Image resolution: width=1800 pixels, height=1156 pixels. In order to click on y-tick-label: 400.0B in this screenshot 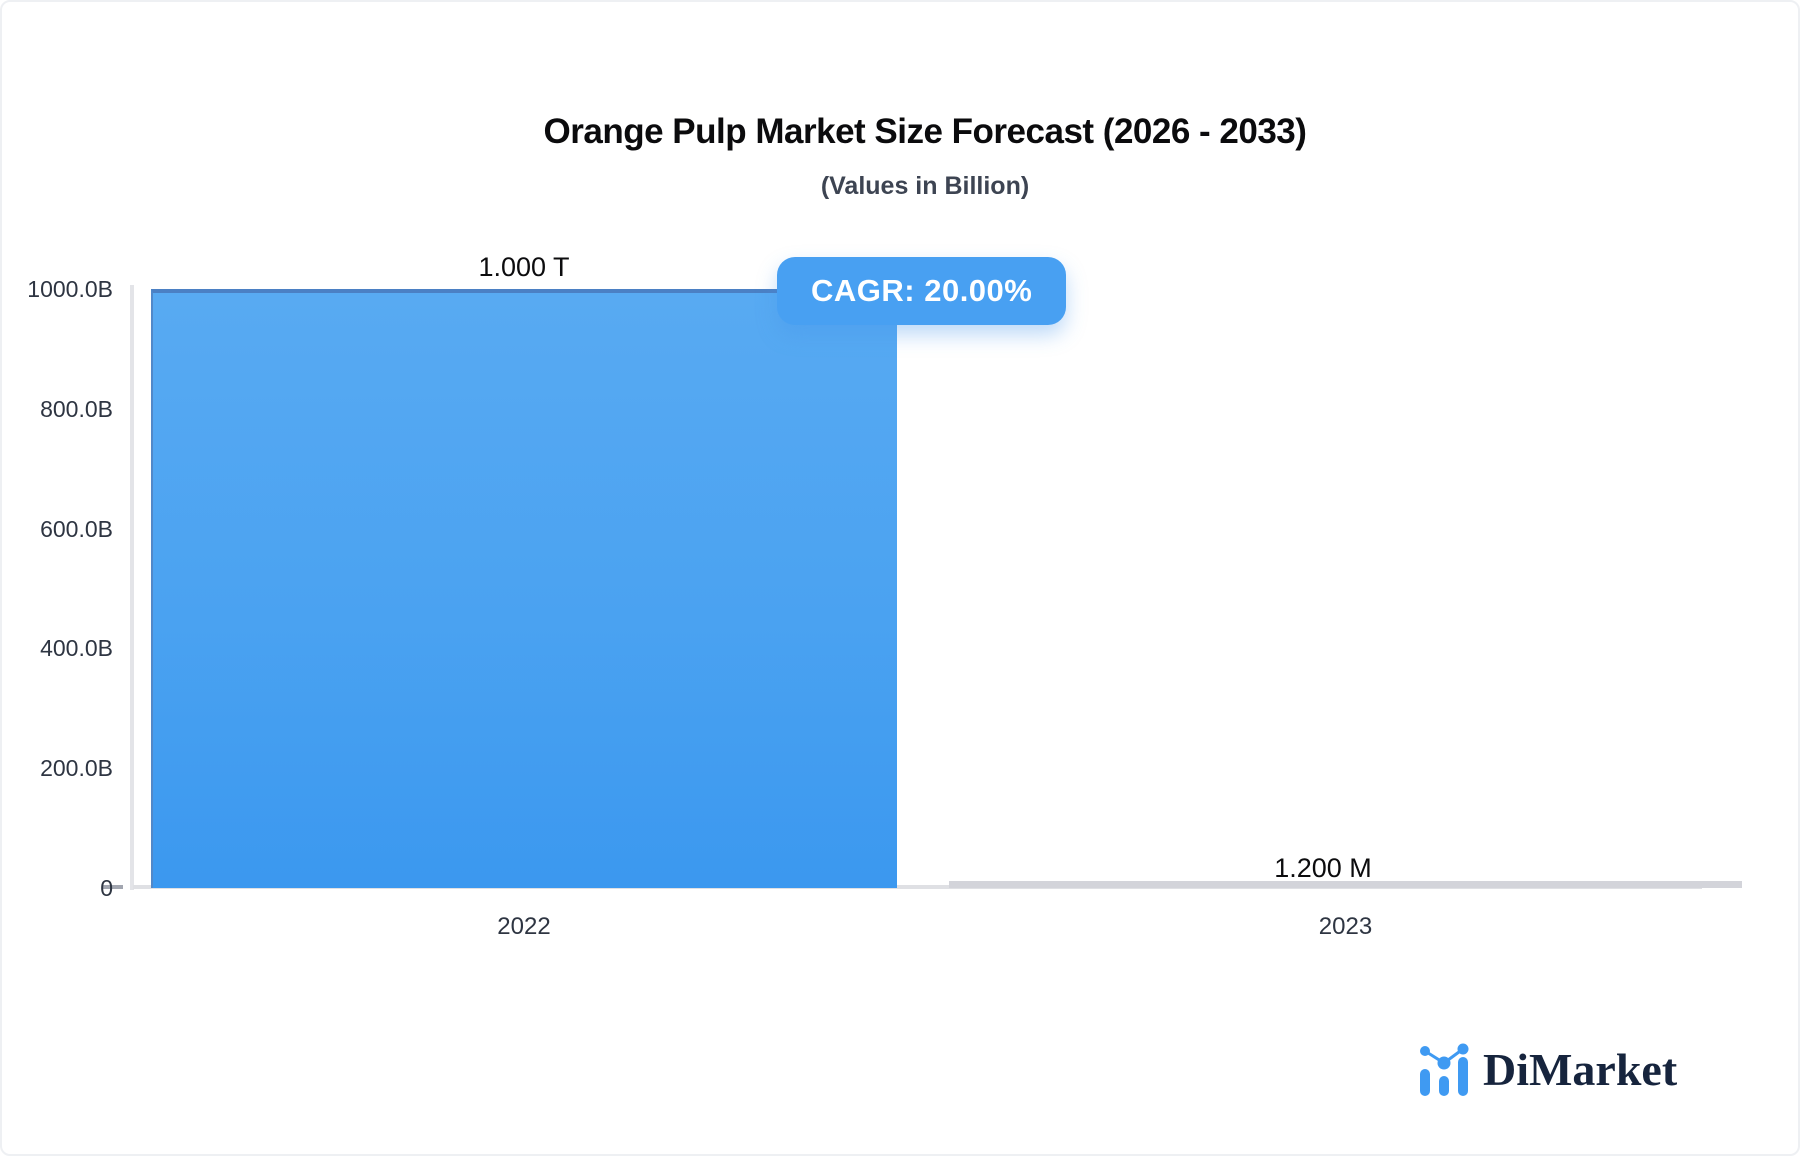, I will do `click(76, 648)`.